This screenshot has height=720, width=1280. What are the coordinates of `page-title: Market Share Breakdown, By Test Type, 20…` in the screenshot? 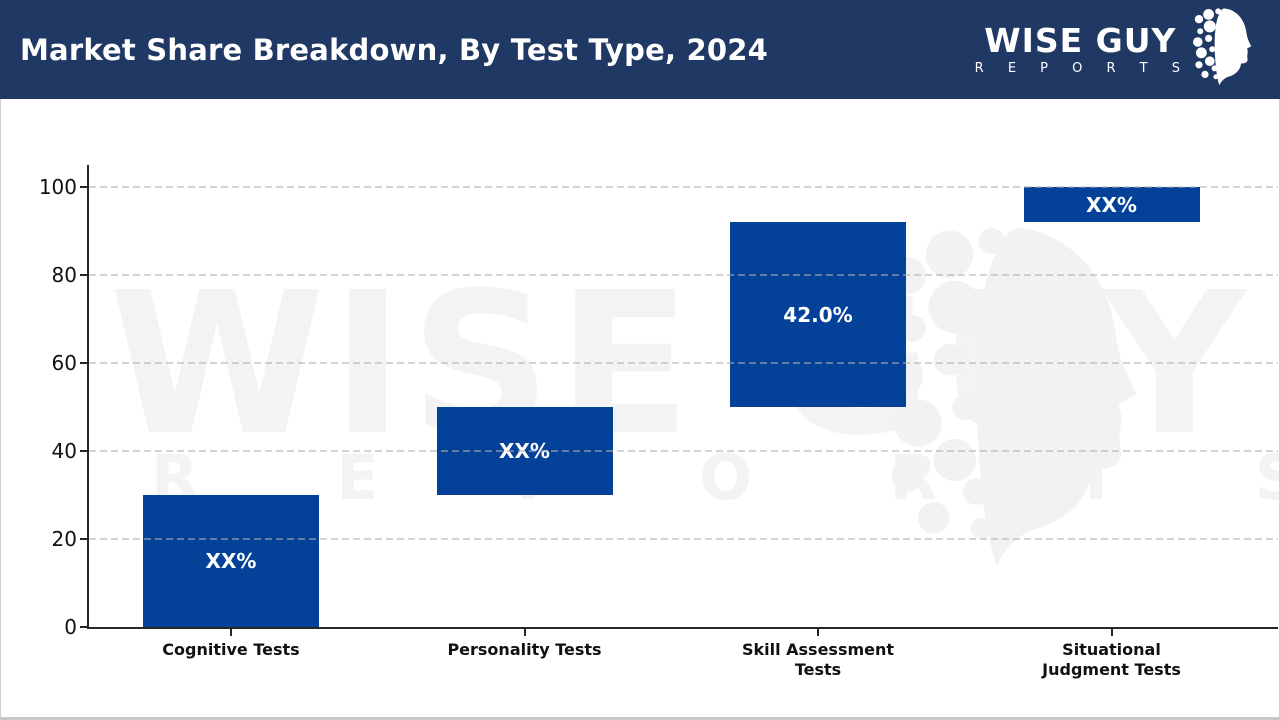 It's located at (394, 49).